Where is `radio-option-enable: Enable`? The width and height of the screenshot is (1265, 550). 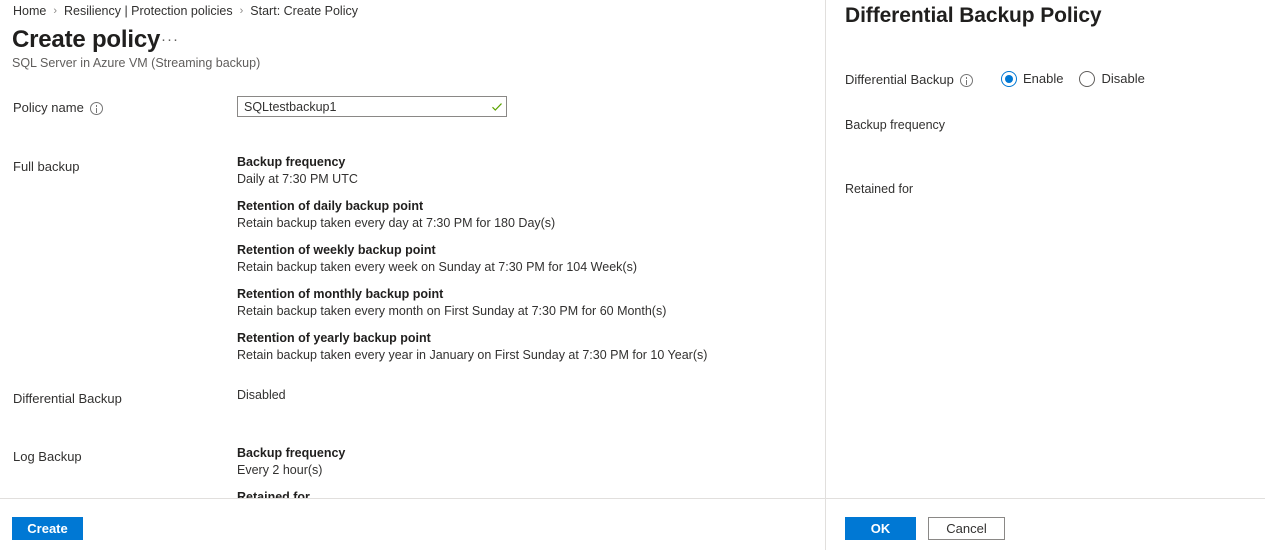 radio-option-enable: Enable is located at coordinates (1032, 79).